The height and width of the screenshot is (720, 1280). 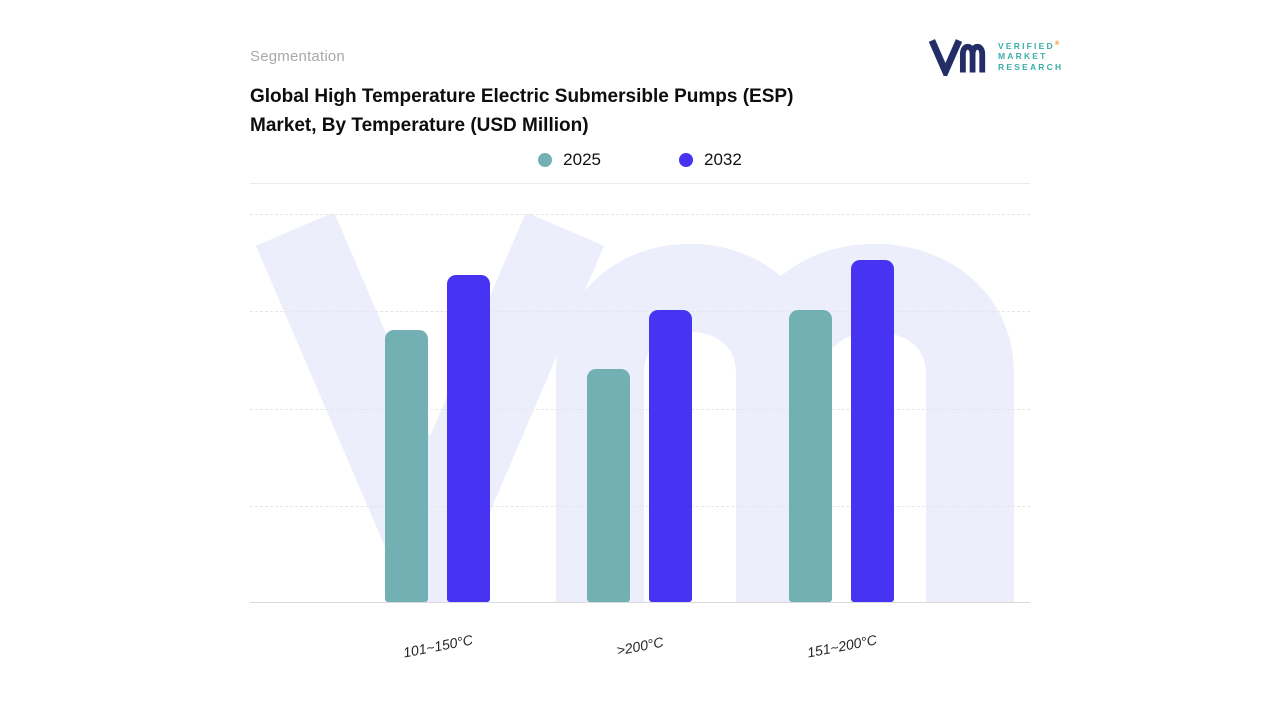 What do you see at coordinates (957, 57) in the screenshot?
I see `vmr-logo-glyph` at bounding box center [957, 57].